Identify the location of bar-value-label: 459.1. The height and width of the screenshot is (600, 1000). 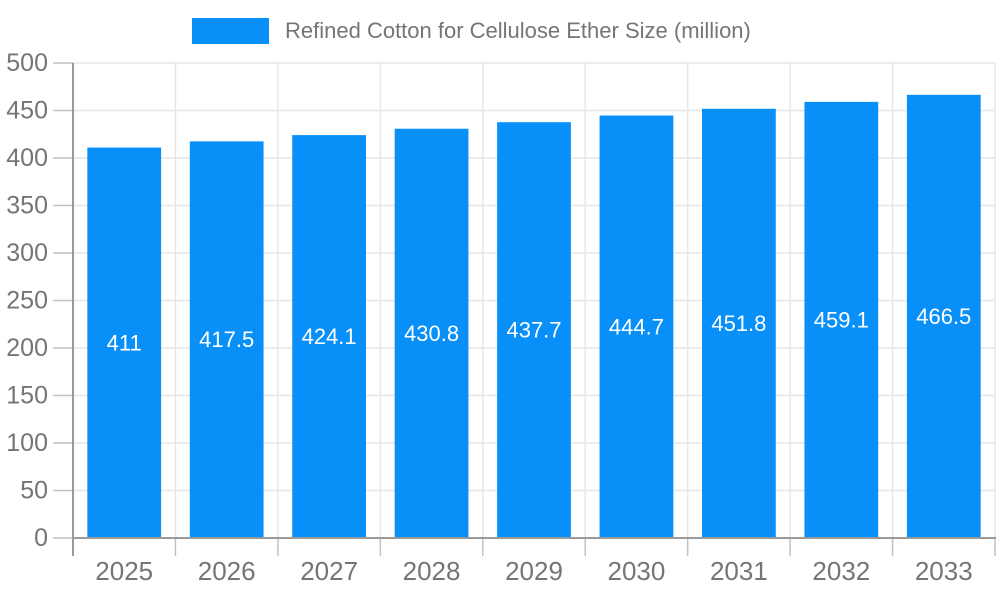
(841, 319).